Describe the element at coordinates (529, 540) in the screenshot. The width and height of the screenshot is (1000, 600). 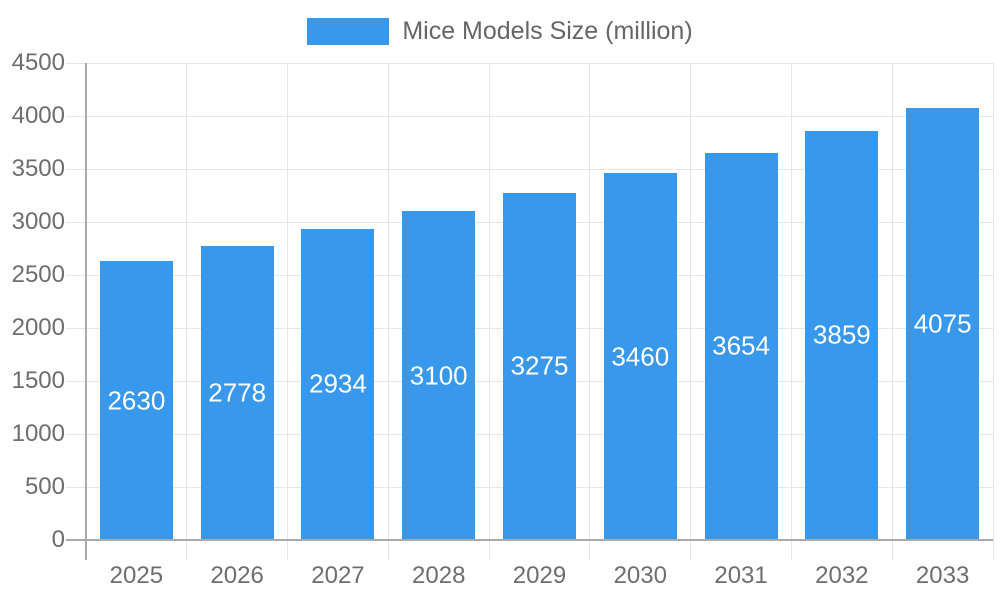
I see `x-axis-line` at that location.